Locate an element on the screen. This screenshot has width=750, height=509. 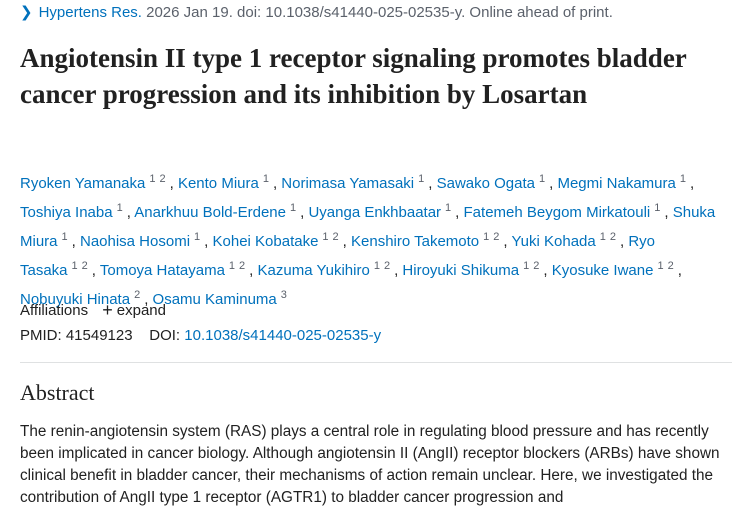
author: Uyanga Enkhbaatar 1, is located at coordinates (384, 211).